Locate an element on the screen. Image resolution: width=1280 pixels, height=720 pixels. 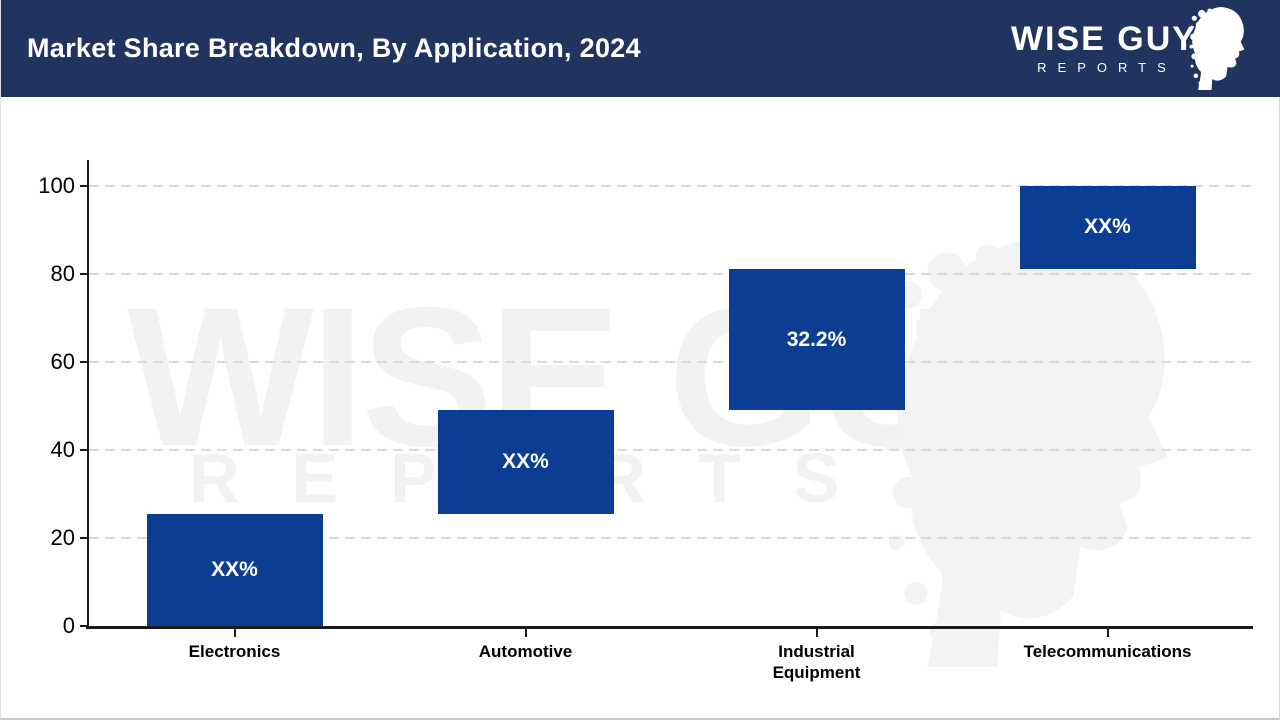
x-axis-category-label: Telecommunications is located at coordinates (1108, 651).